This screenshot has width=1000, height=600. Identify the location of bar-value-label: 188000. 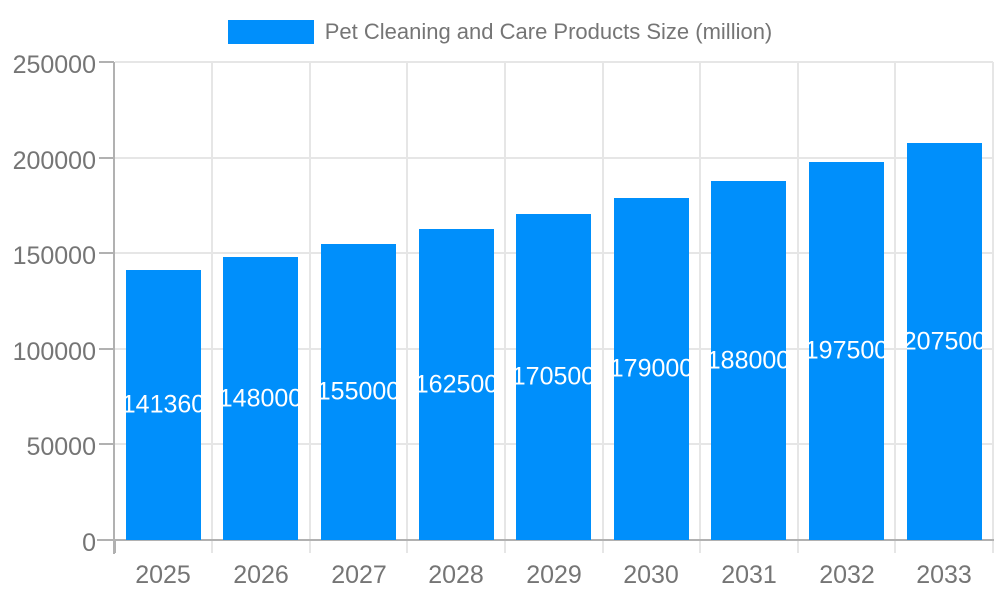
(748, 360).